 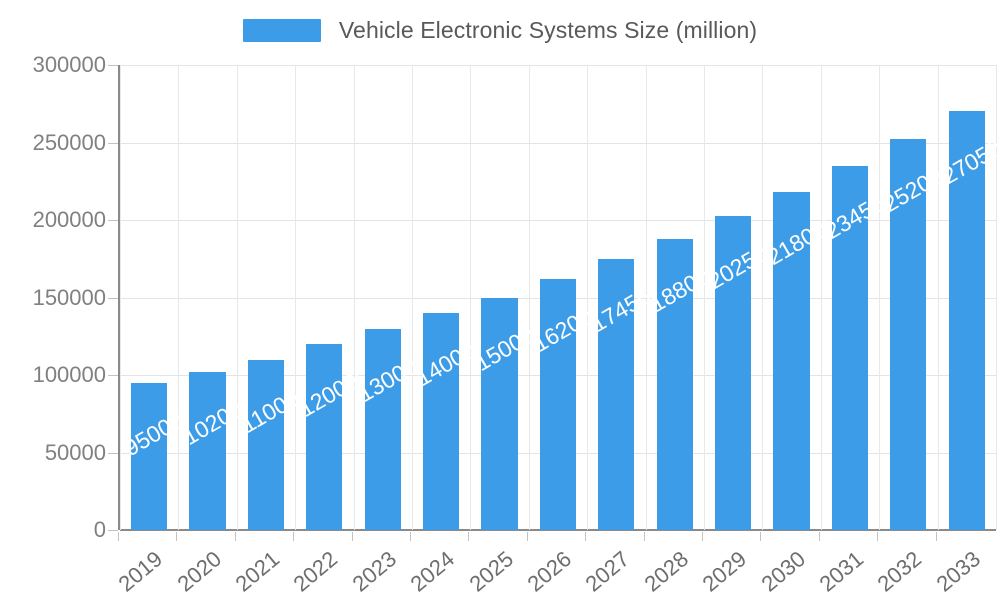 What do you see at coordinates (324, 437) in the screenshot?
I see `bar-2022` at bounding box center [324, 437].